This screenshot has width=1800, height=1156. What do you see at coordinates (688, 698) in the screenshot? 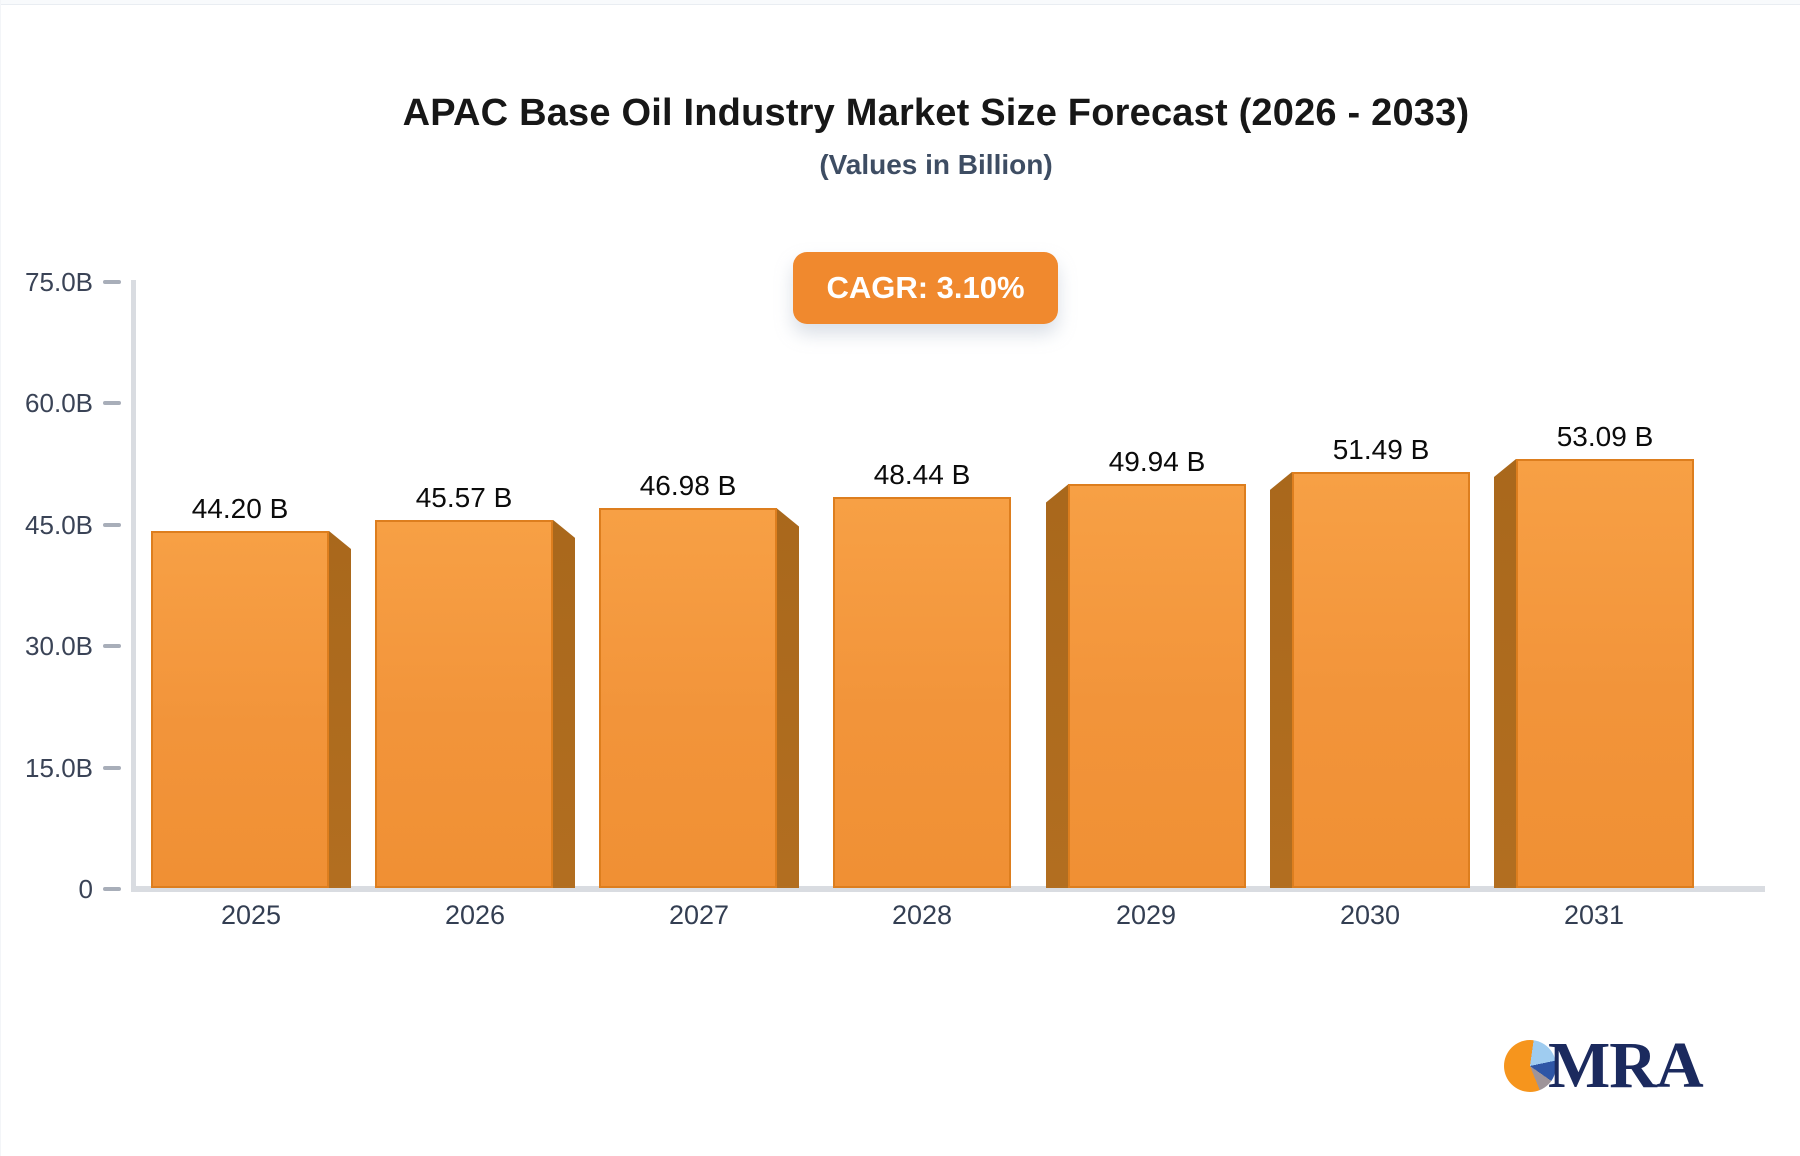
I see `bar-2027` at bounding box center [688, 698].